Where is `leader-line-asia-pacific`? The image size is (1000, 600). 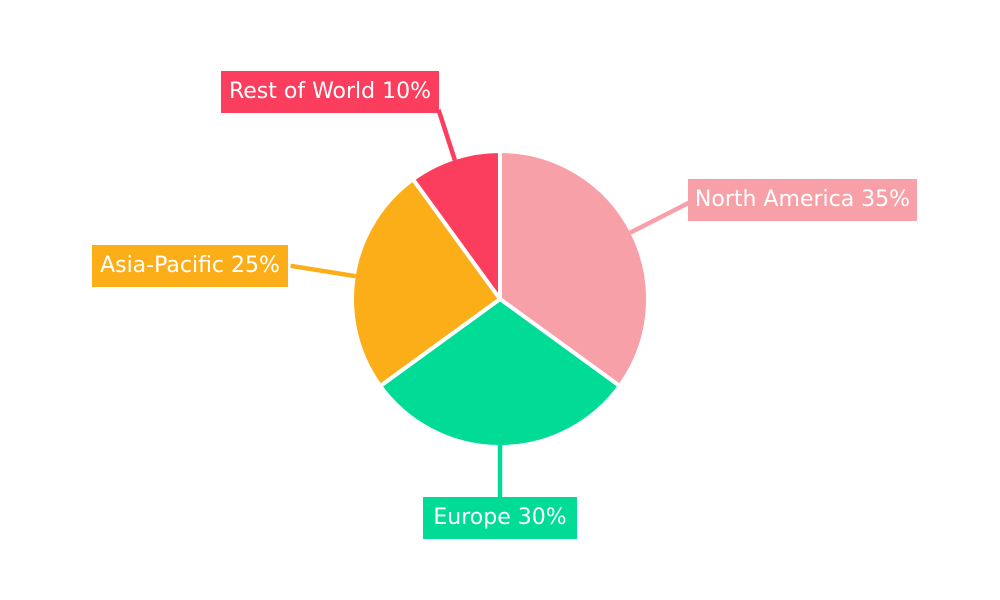 leader-line-asia-pacific is located at coordinates (323, 271).